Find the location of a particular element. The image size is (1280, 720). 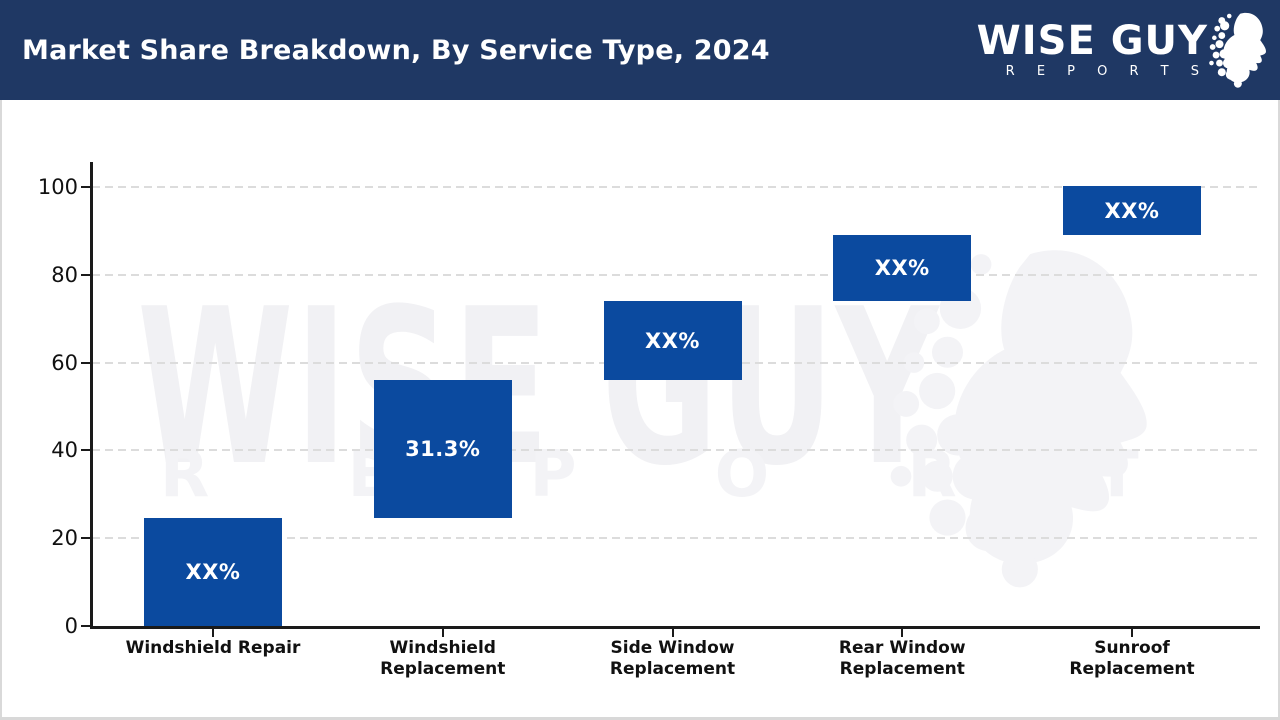

logo-wordmark: WISE GUY is located at coordinates (1092, 41).